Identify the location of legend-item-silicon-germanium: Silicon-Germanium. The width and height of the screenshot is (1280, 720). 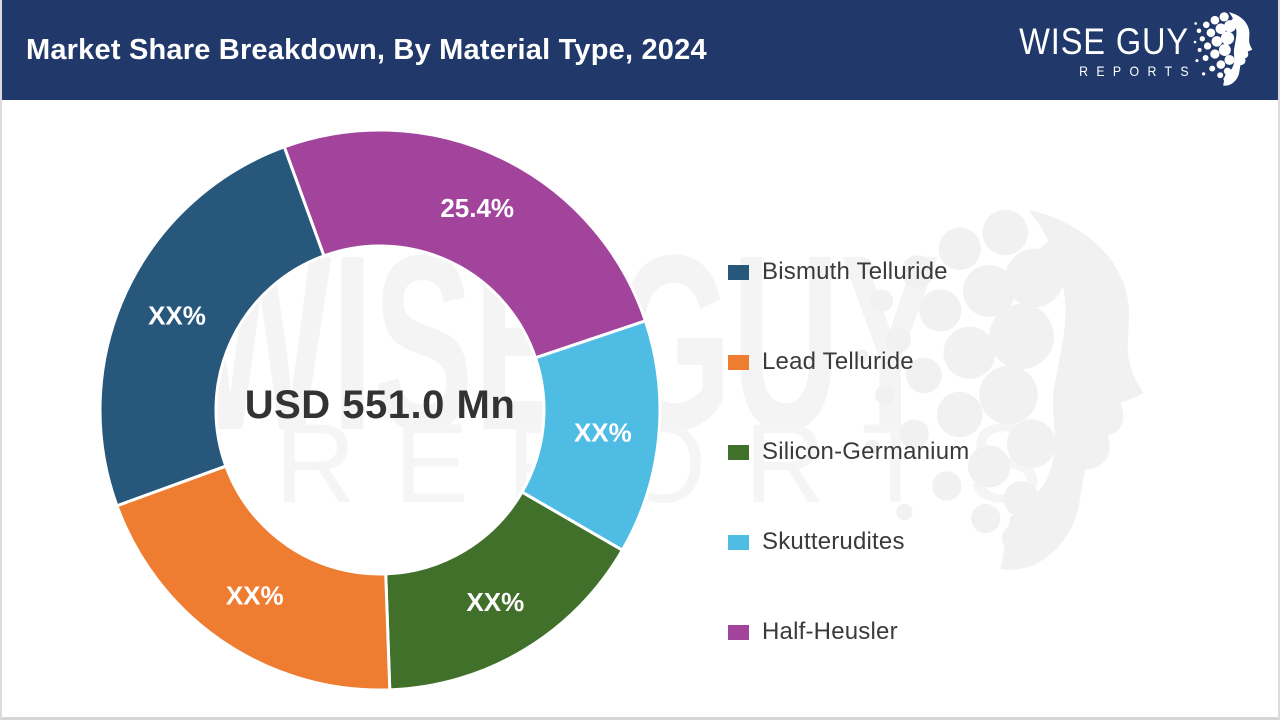
(848, 452).